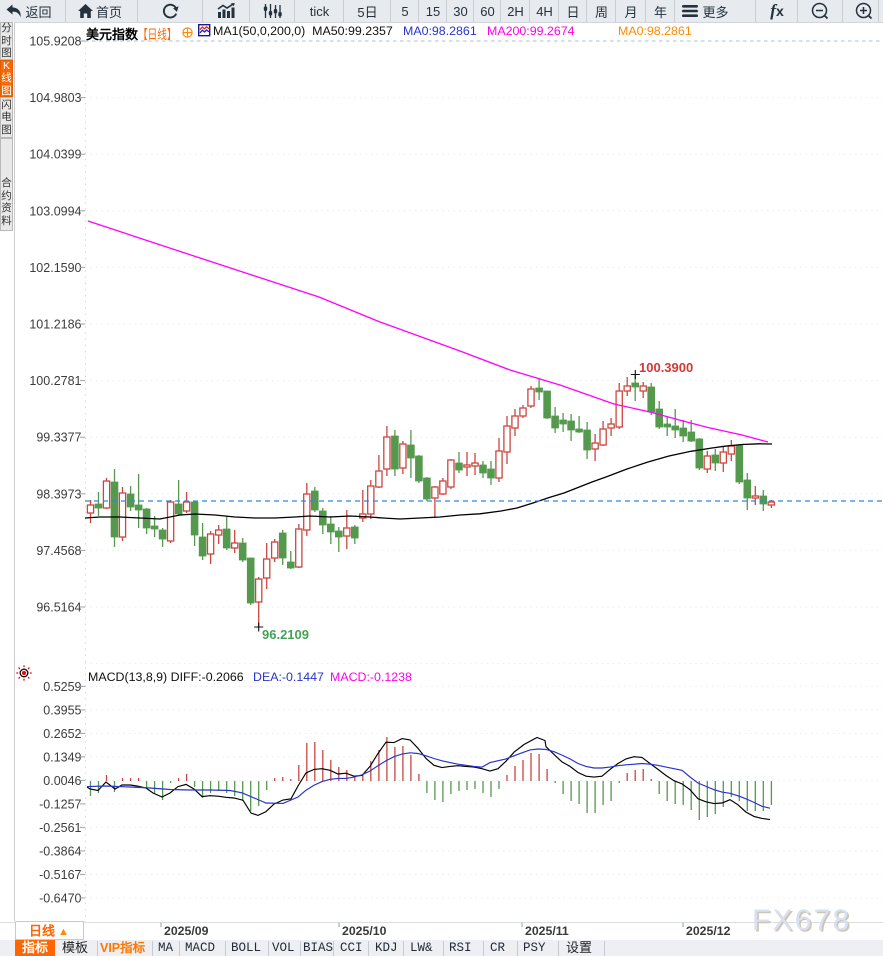 The image size is (883, 956). I want to click on svg-text: 104.0399, so click(55, 155).